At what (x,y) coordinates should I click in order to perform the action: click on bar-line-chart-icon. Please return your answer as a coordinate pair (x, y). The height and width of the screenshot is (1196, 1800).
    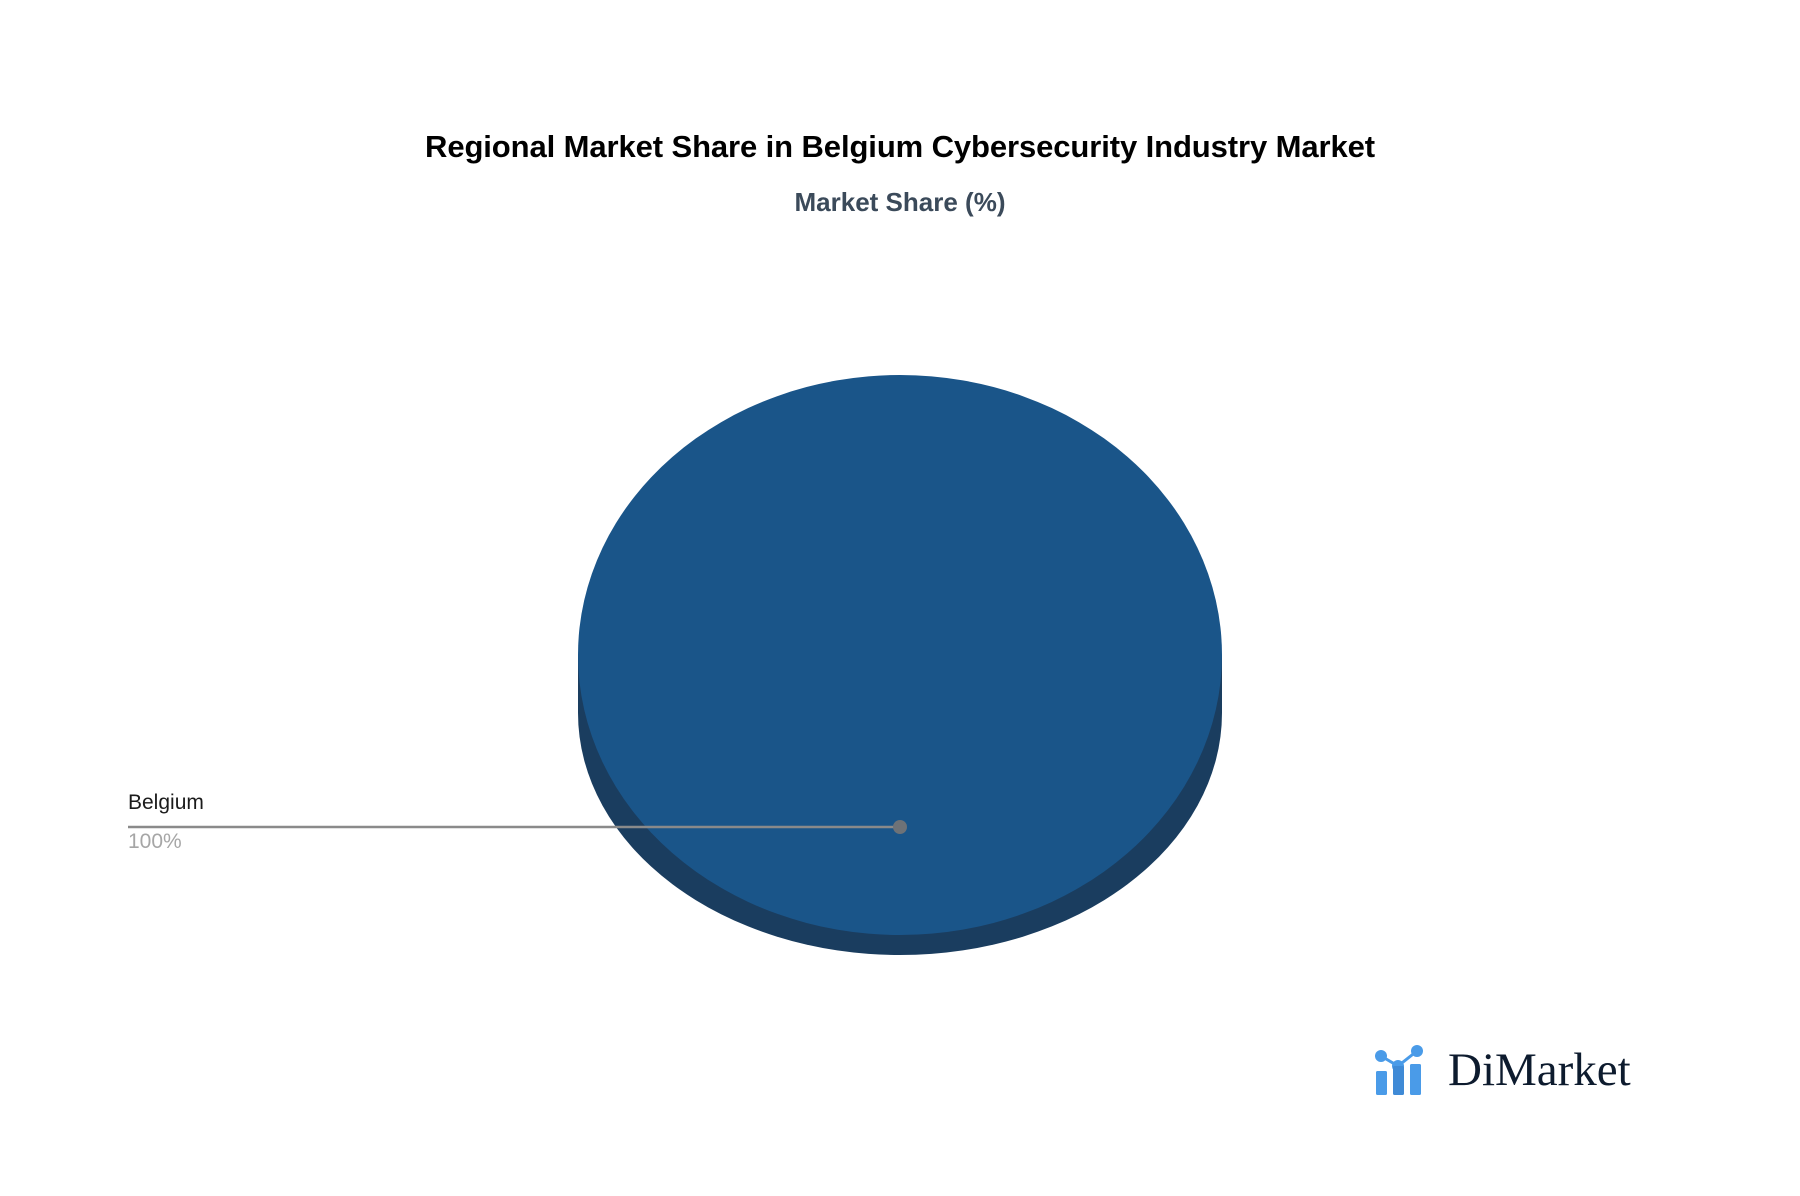
    Looking at the image, I should click on (1399, 1070).